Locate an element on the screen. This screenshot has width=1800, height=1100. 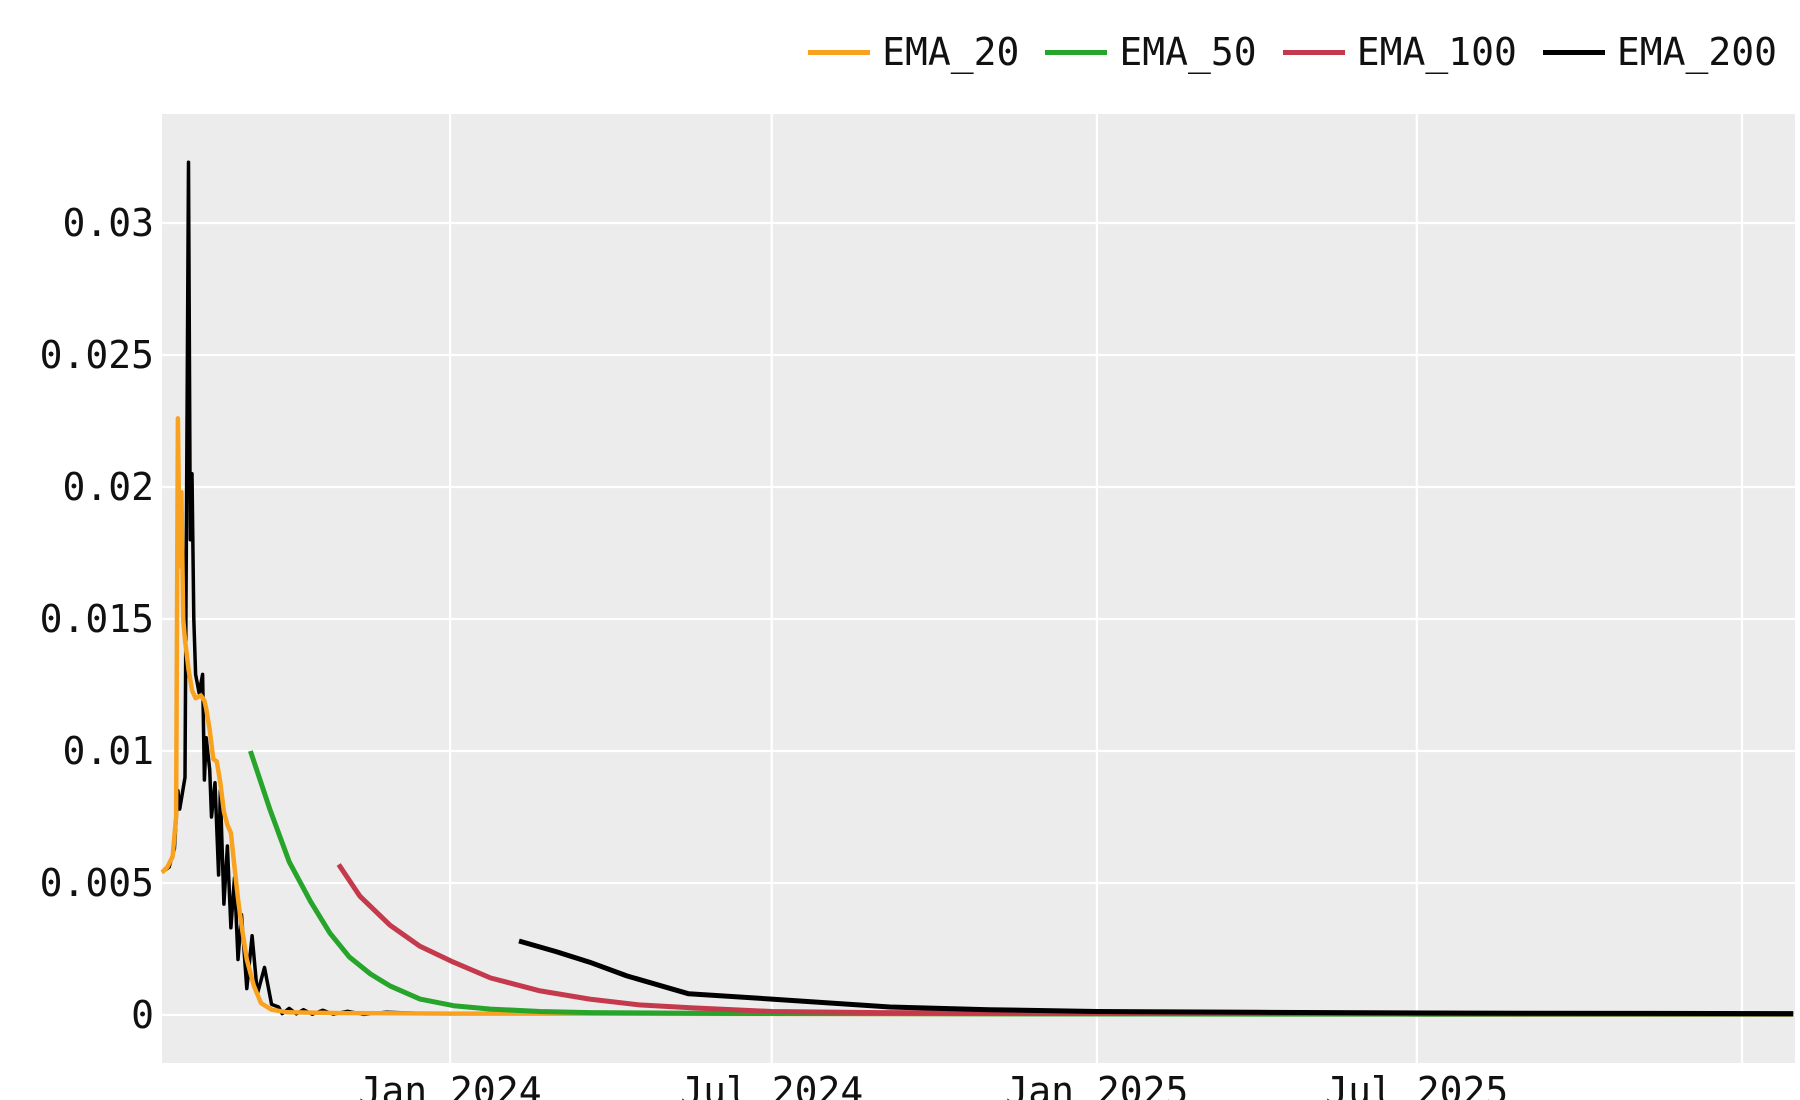
y-tick-label: 0.015 is located at coordinates (97, 619).